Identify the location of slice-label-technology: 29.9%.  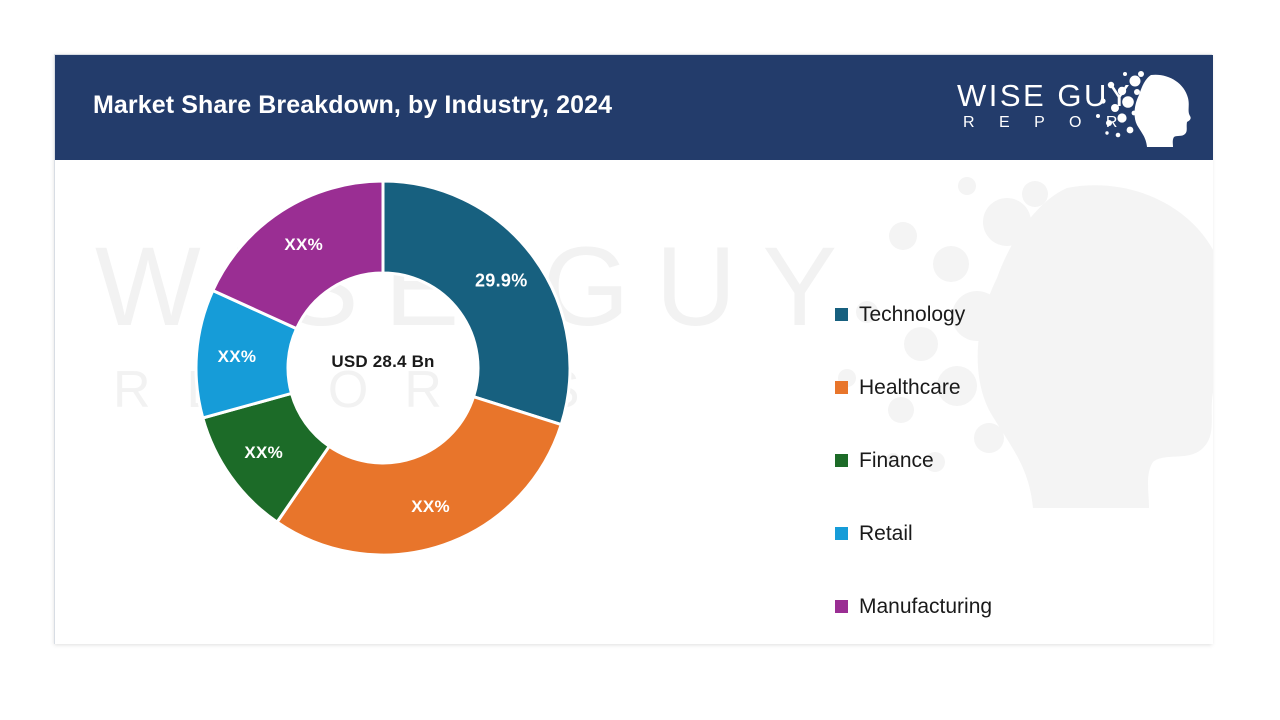
(501, 280).